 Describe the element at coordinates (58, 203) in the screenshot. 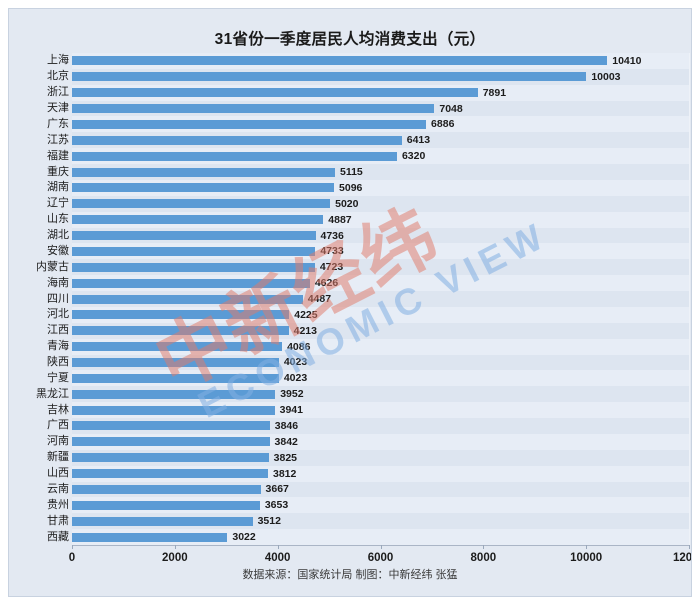

I see `y-axis-tick-label: 辽宁` at that location.